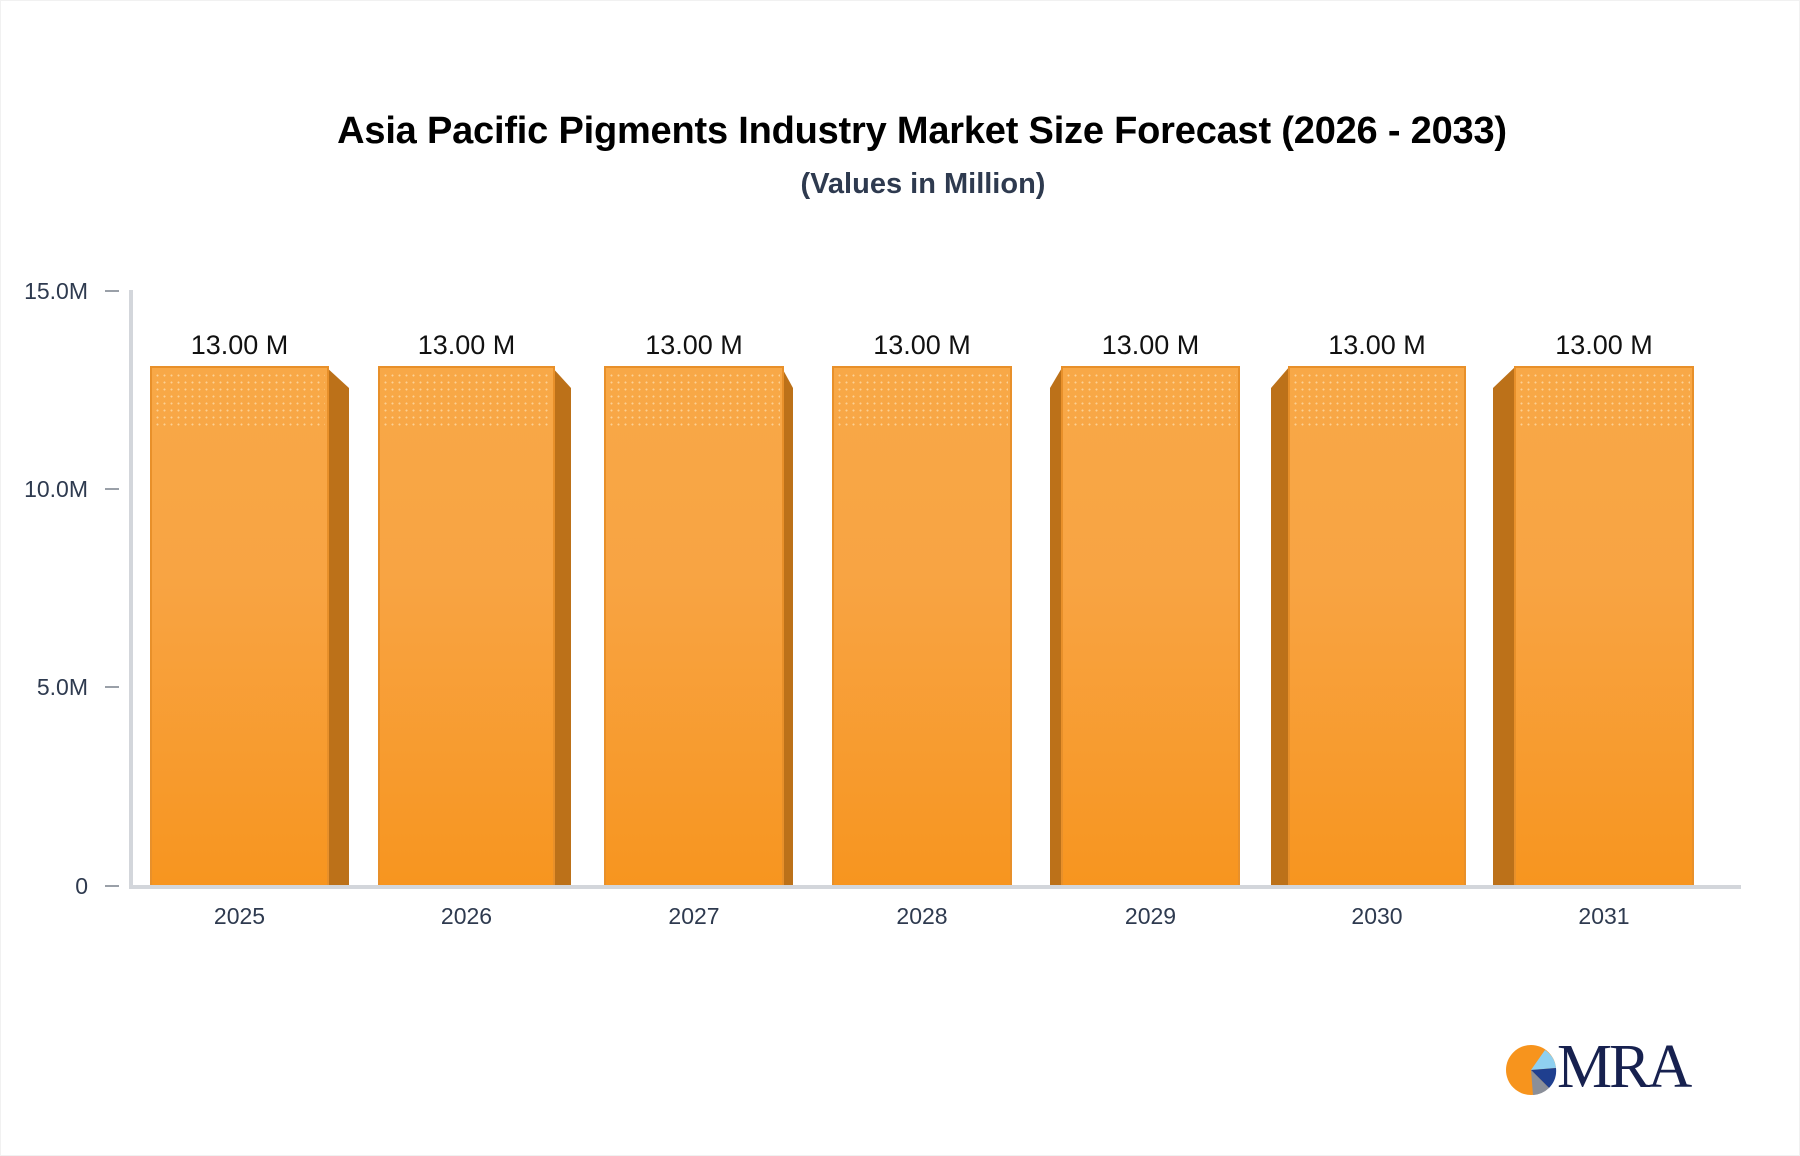 This screenshot has width=1800, height=1156. I want to click on y-tick-label: 15.0M, so click(56, 291).